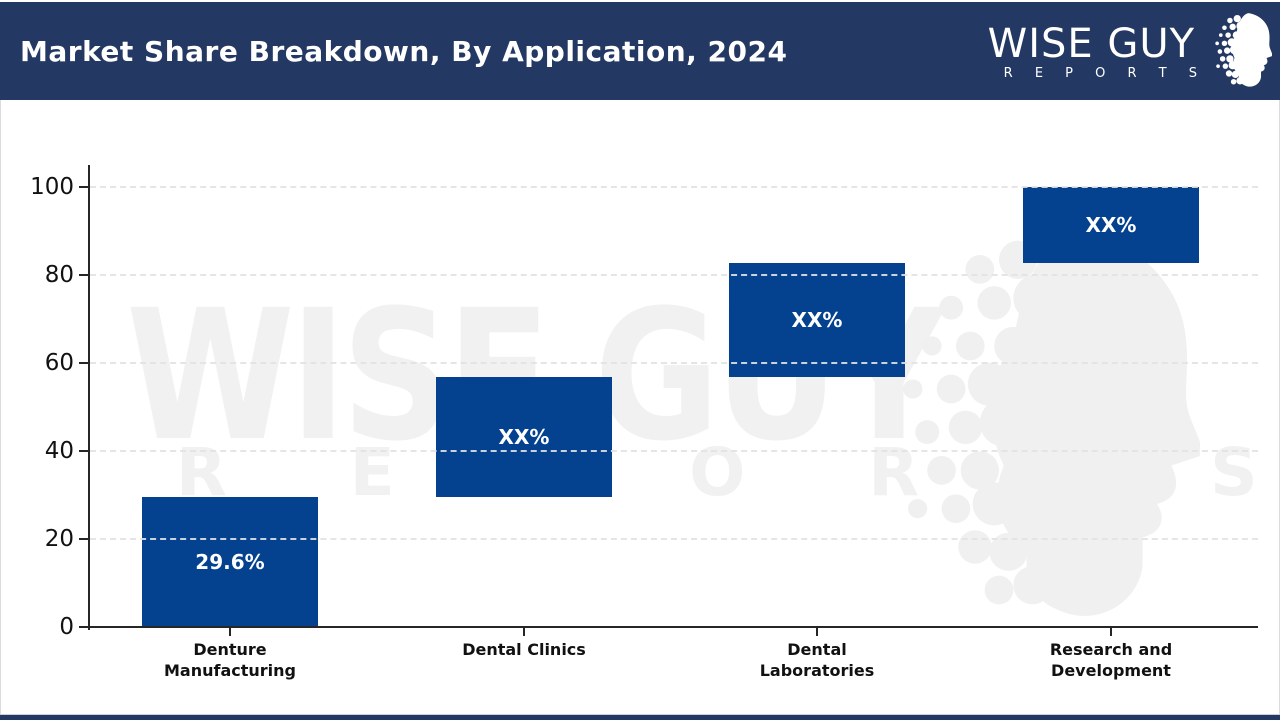 This screenshot has width=1280, height=720. I want to click on y-axis-label-80: 80, so click(59, 275).